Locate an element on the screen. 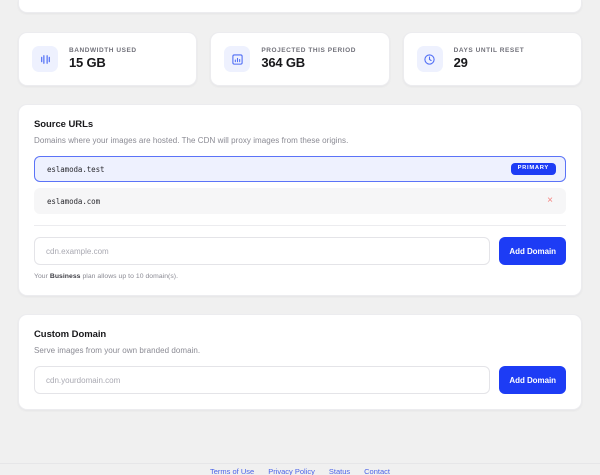  clipped-card-above is located at coordinates (300, 6).